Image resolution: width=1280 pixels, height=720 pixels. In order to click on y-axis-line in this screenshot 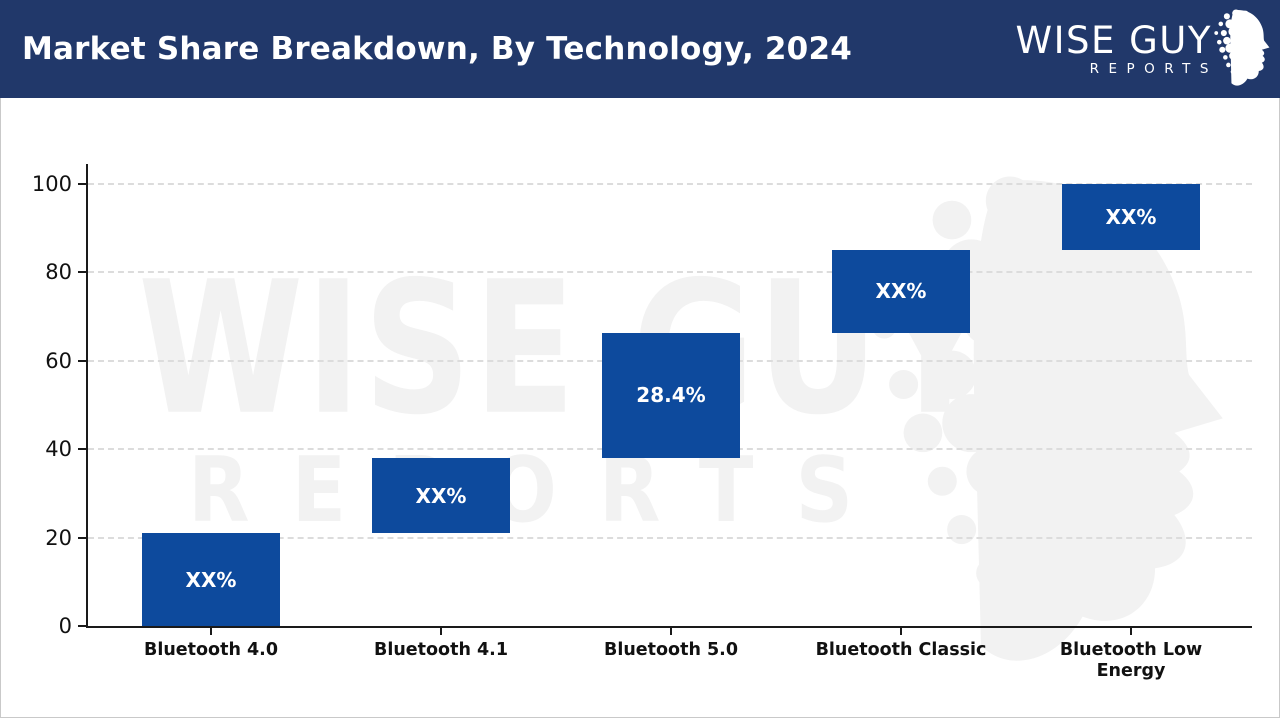, I will do `click(87, 396)`.